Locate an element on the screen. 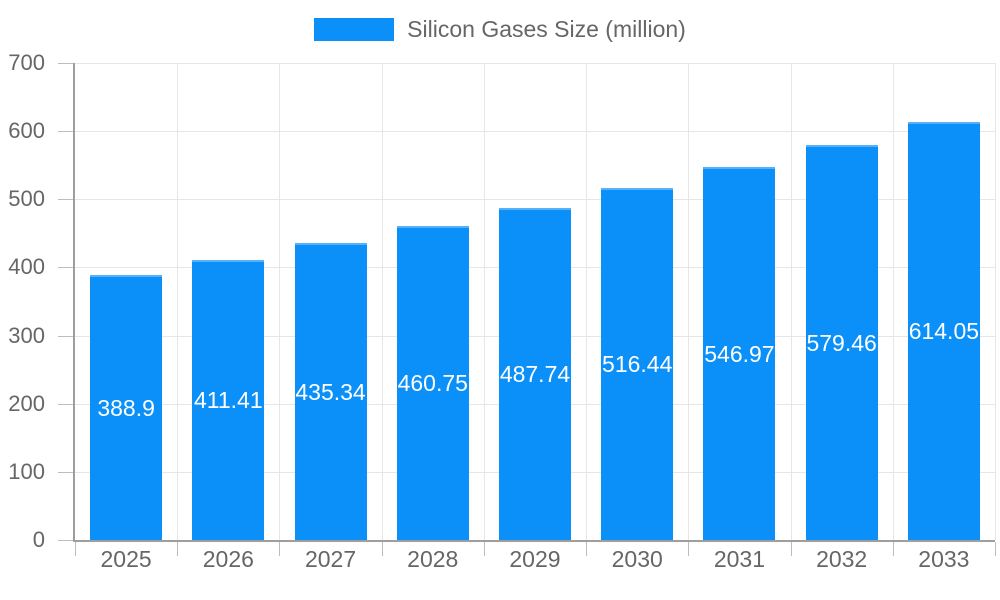 This screenshot has height=600, width=1000. bar-value-label: 411.41 is located at coordinates (228, 399).